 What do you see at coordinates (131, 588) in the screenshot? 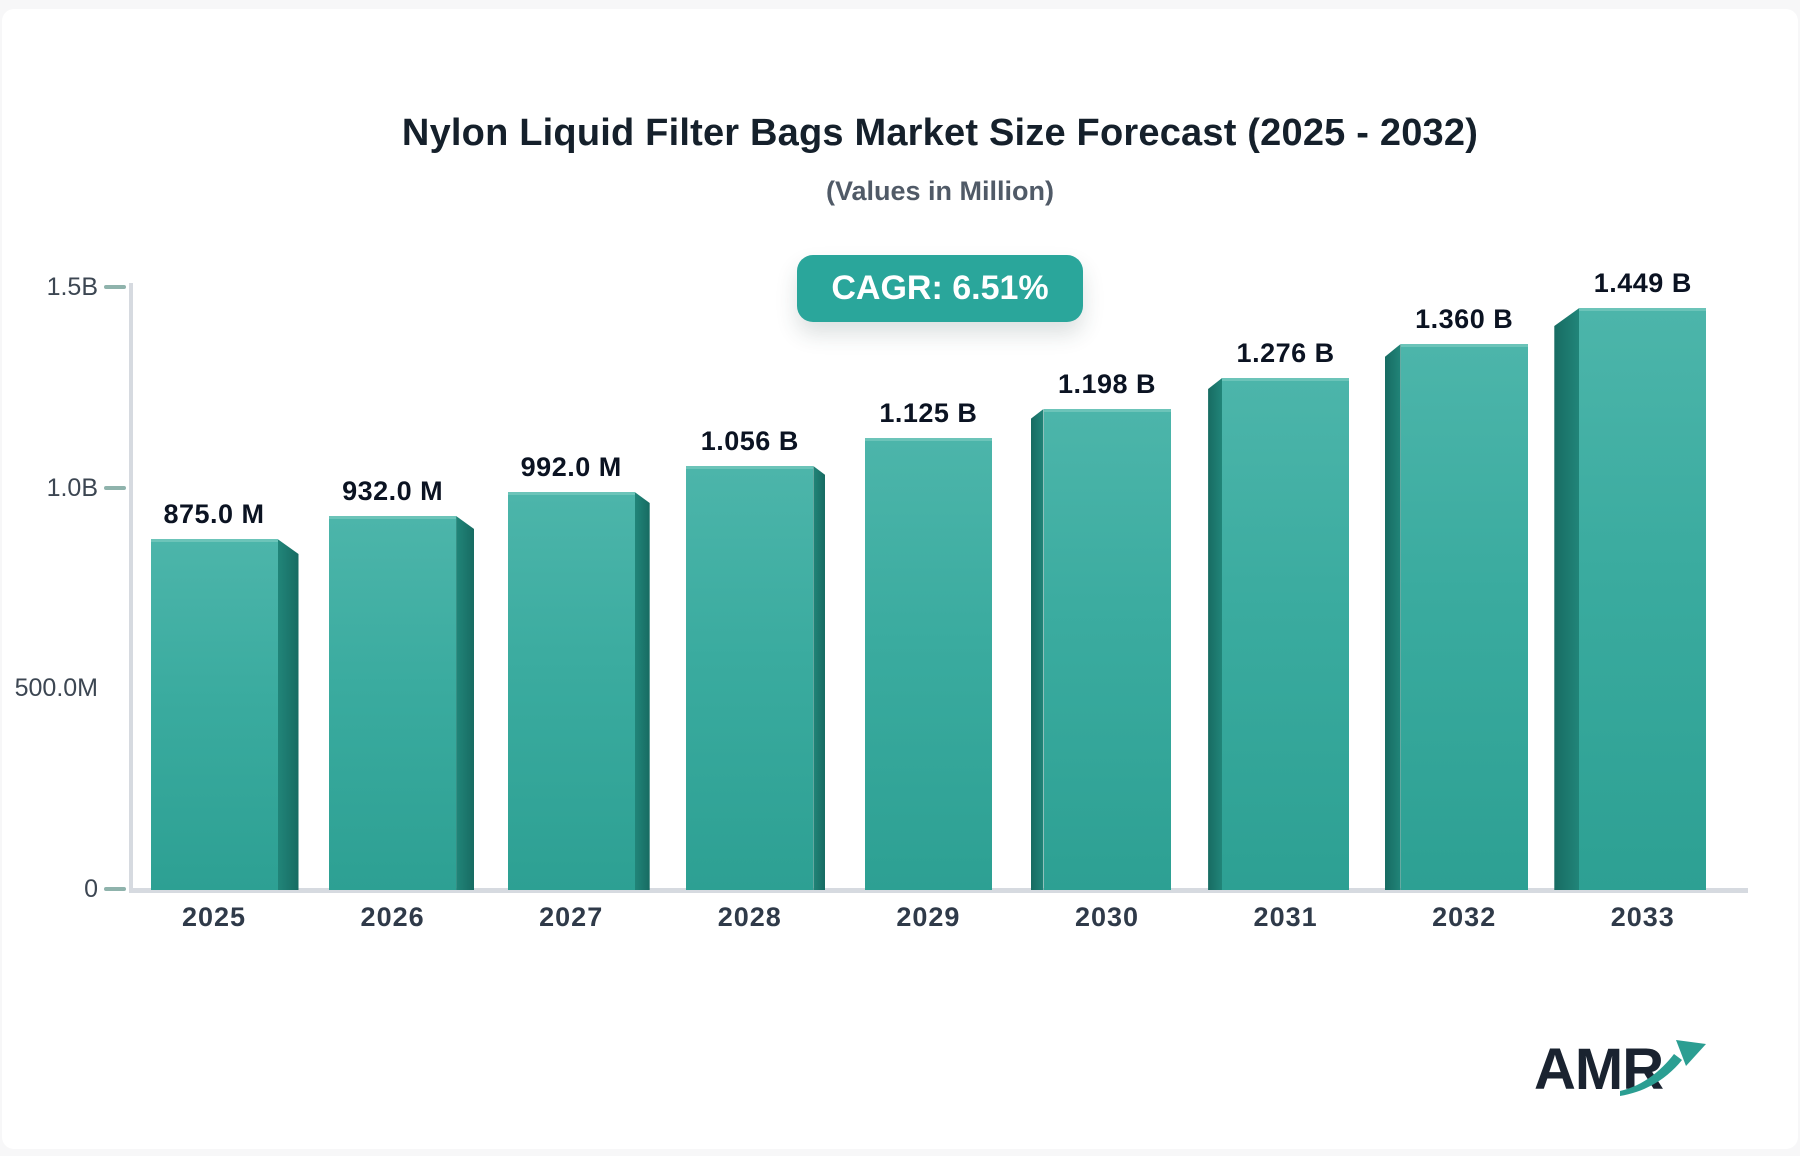
I see `y-axis-line` at bounding box center [131, 588].